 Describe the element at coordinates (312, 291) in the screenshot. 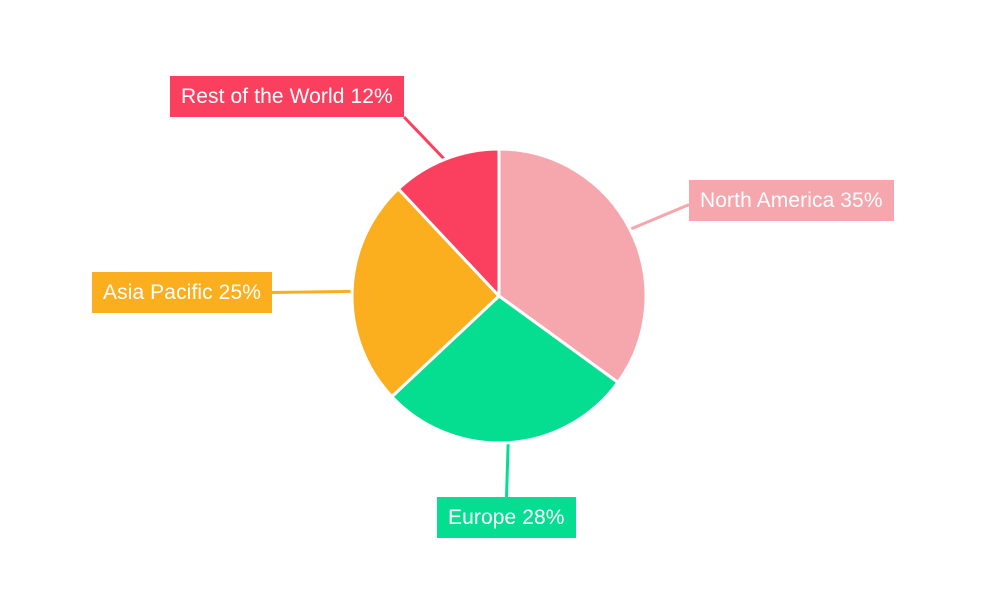

I see `leader-line-asia-pacific` at that location.